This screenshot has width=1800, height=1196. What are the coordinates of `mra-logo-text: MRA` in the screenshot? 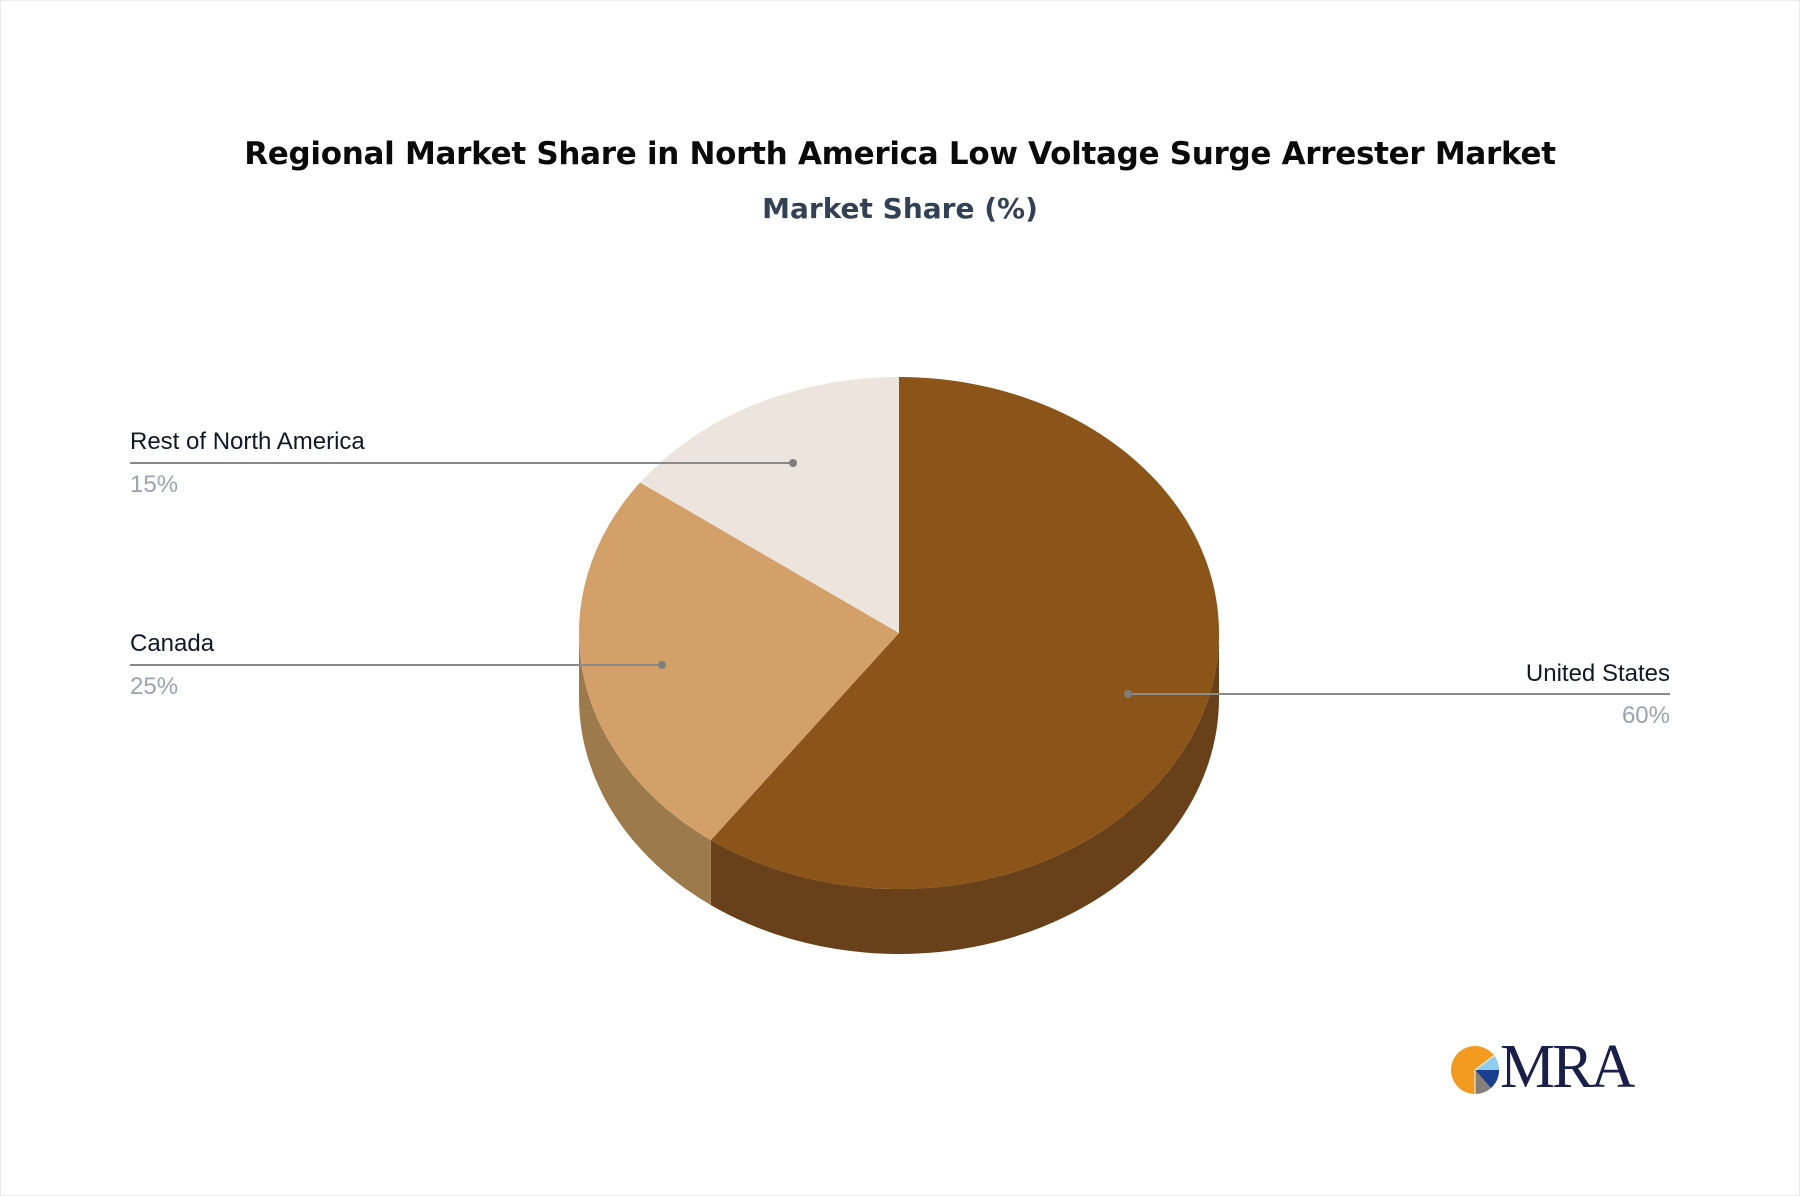 It's located at (1567, 1067).